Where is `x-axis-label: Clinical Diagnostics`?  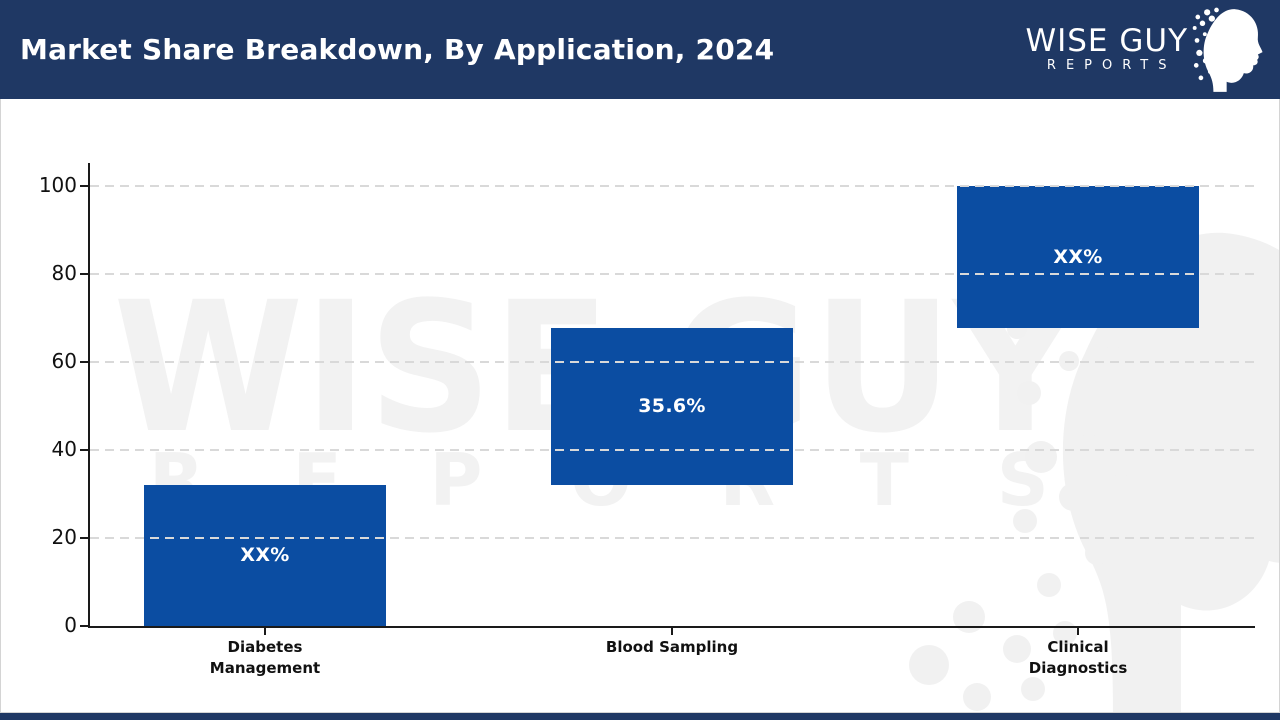
x-axis-label: Clinical Diagnostics is located at coordinates (1078, 657).